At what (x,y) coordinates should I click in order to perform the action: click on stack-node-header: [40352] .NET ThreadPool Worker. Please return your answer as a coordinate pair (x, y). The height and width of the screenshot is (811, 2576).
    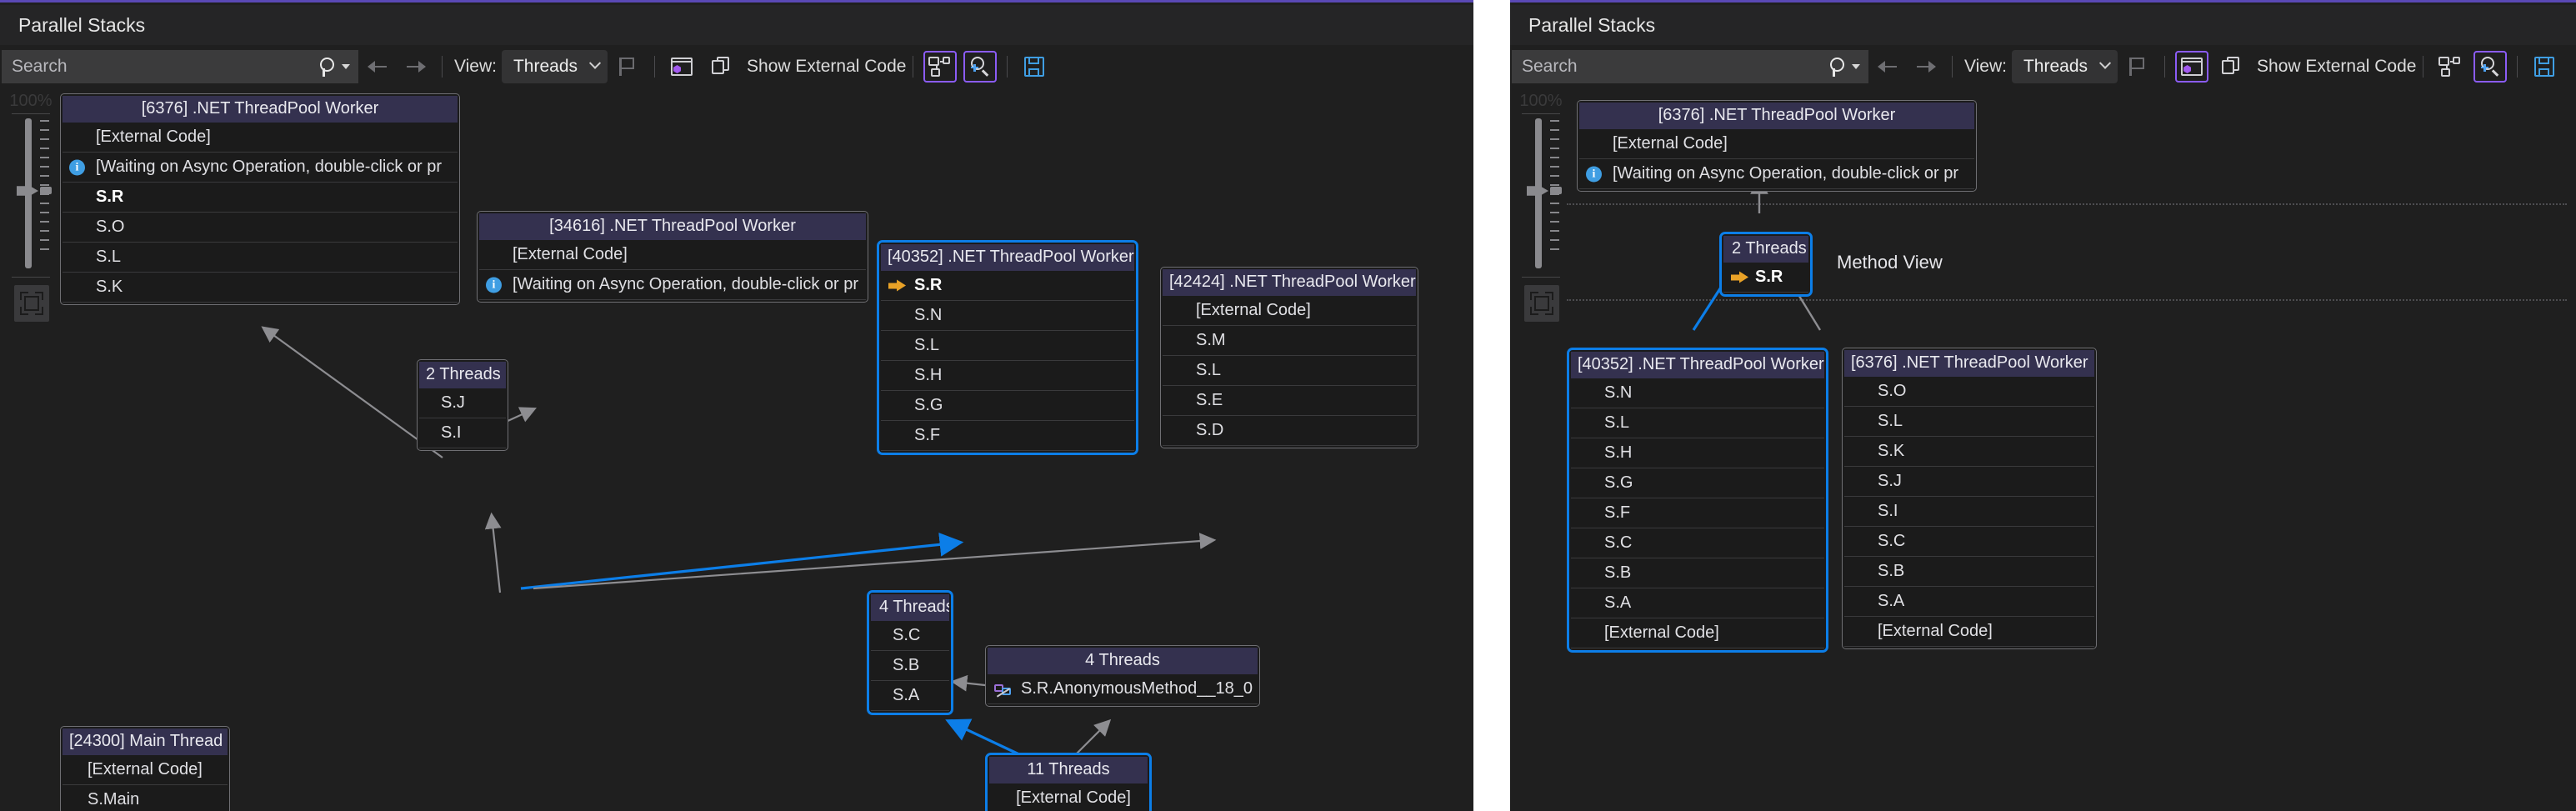
    Looking at the image, I should click on (1698, 365).